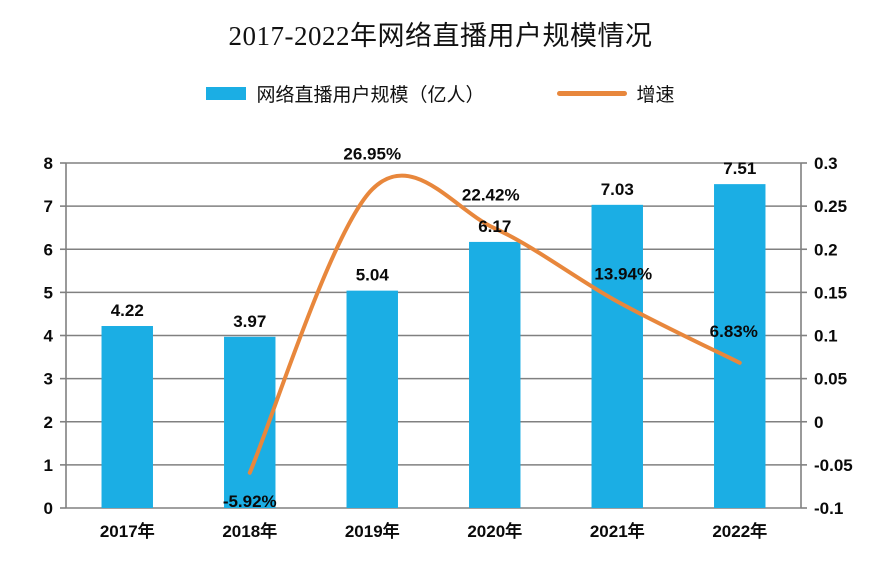  Describe the element at coordinates (494, 226) in the screenshot. I see `bar-value-label: 6.17` at that location.